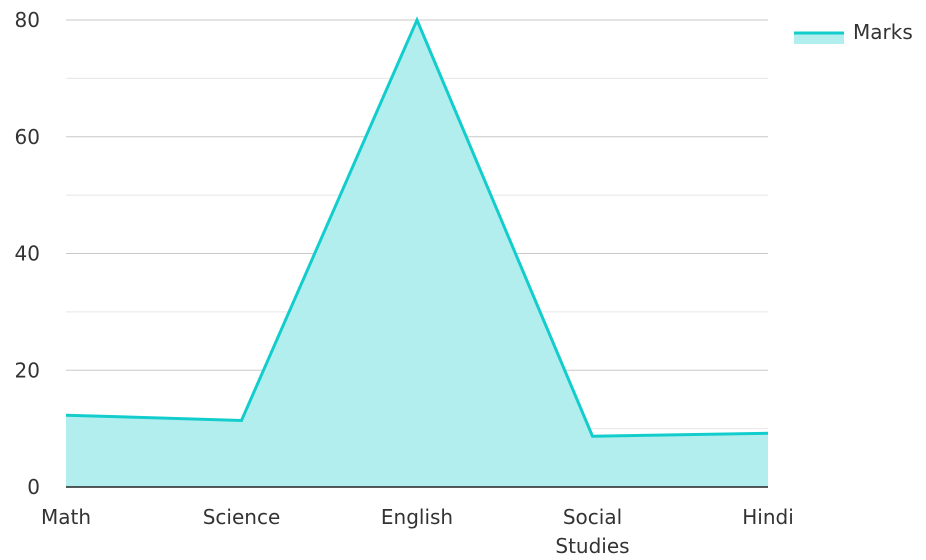 This screenshot has width=926, height=560. I want to click on x-tick-label: Science, so click(242, 517).